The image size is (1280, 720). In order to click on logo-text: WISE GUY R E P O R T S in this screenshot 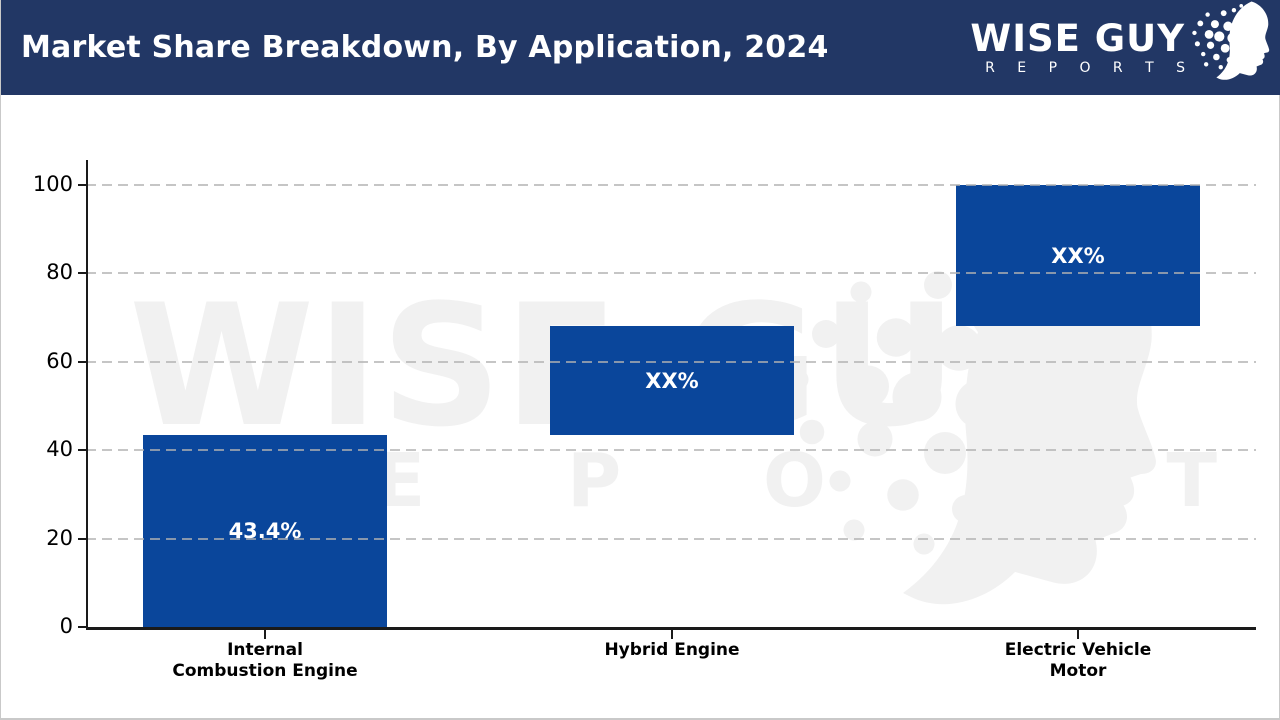, I will do `click(1077, 48)`.